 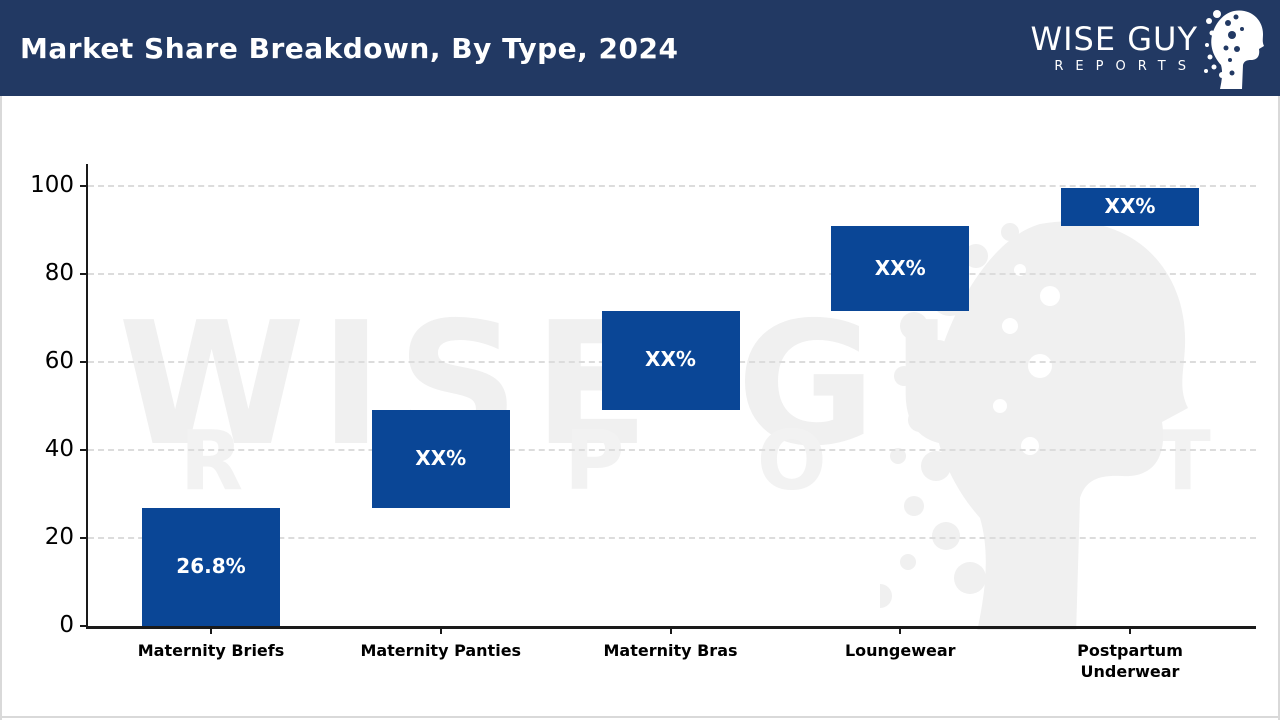 I want to click on frame-bottom-rule, so click(x=640, y=717).